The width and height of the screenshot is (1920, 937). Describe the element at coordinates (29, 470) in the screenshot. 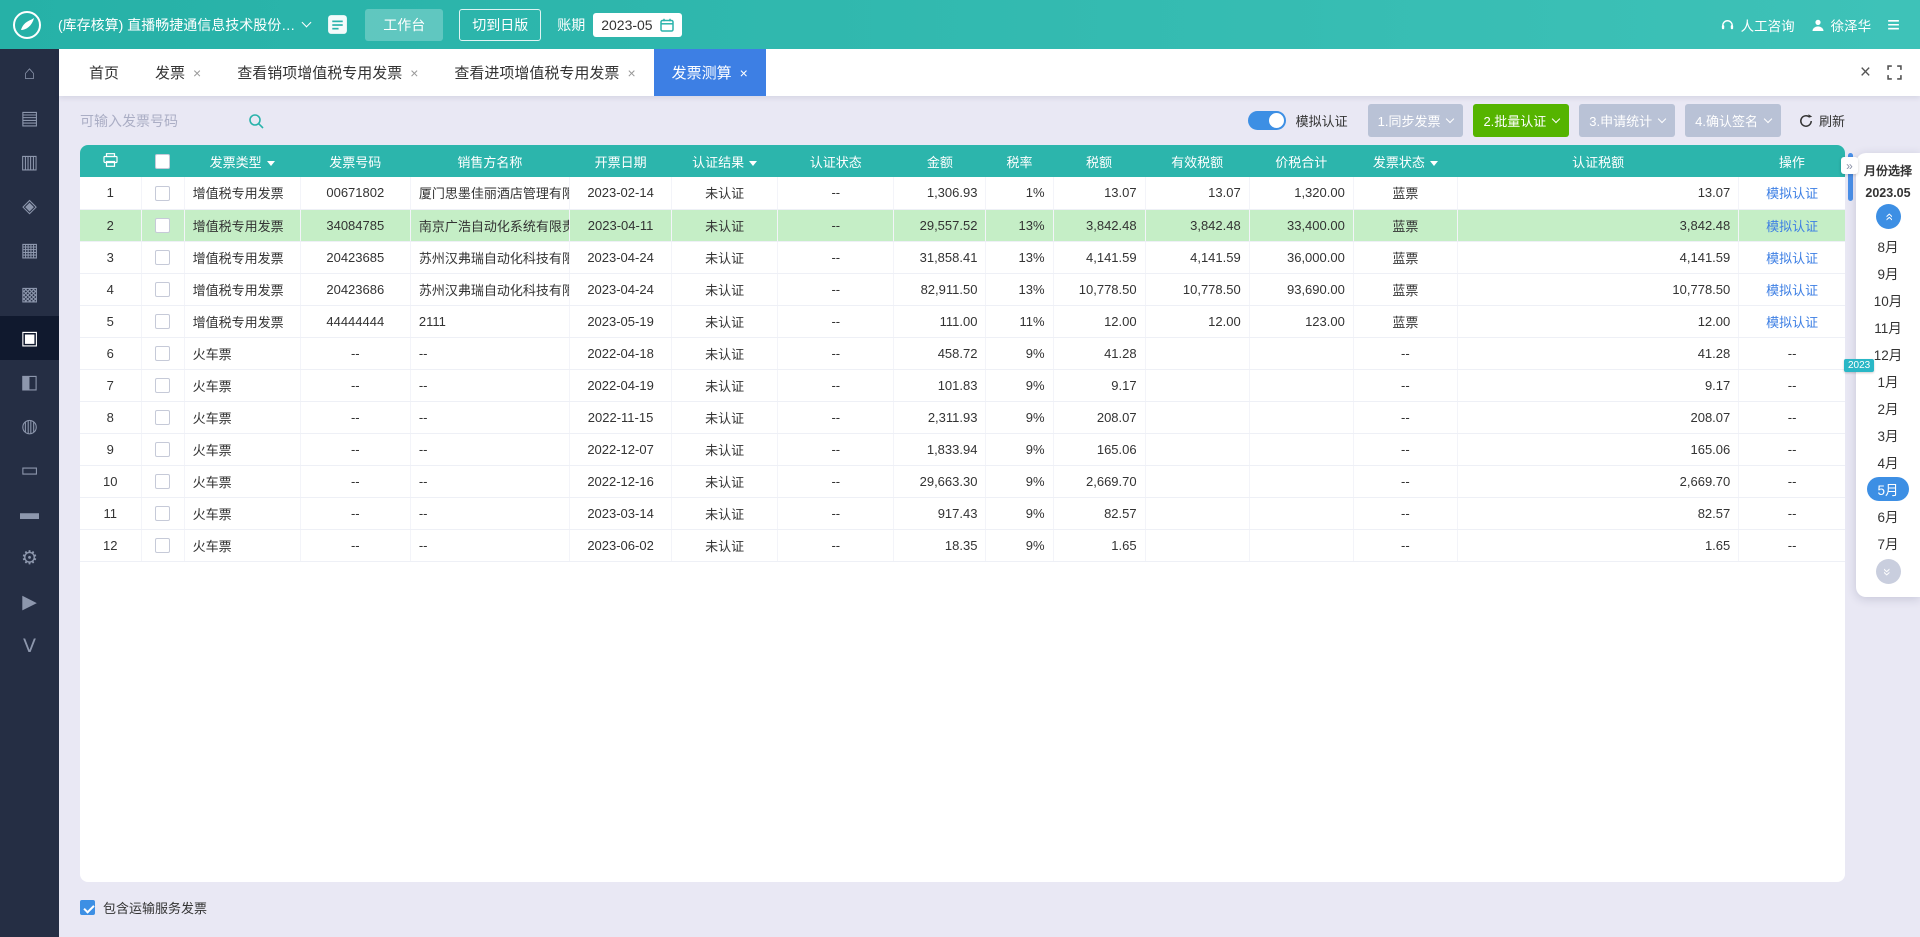

I see `sidebar-item-checkout: ▭` at that location.